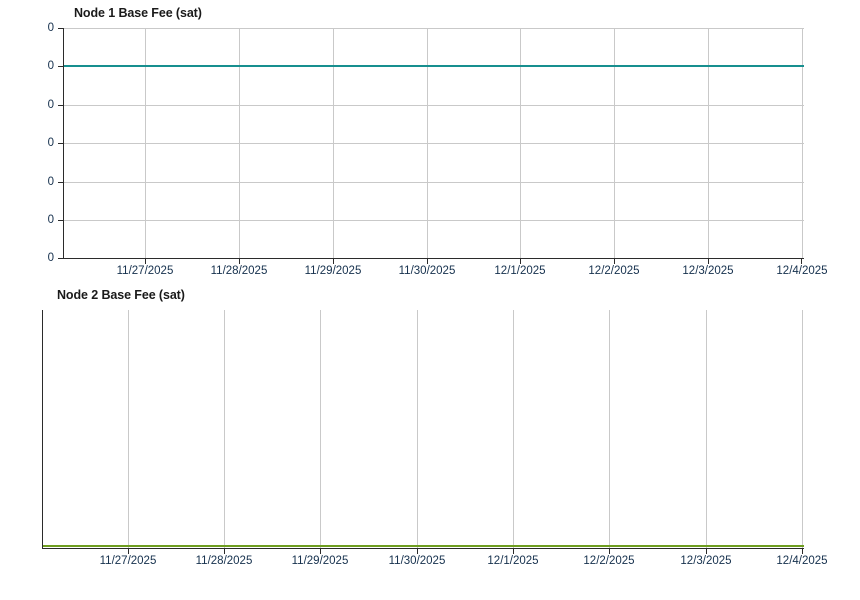 This screenshot has width=860, height=600. I want to click on chart-title-node-2: Node 2 Base Fee (sat), so click(121, 295).